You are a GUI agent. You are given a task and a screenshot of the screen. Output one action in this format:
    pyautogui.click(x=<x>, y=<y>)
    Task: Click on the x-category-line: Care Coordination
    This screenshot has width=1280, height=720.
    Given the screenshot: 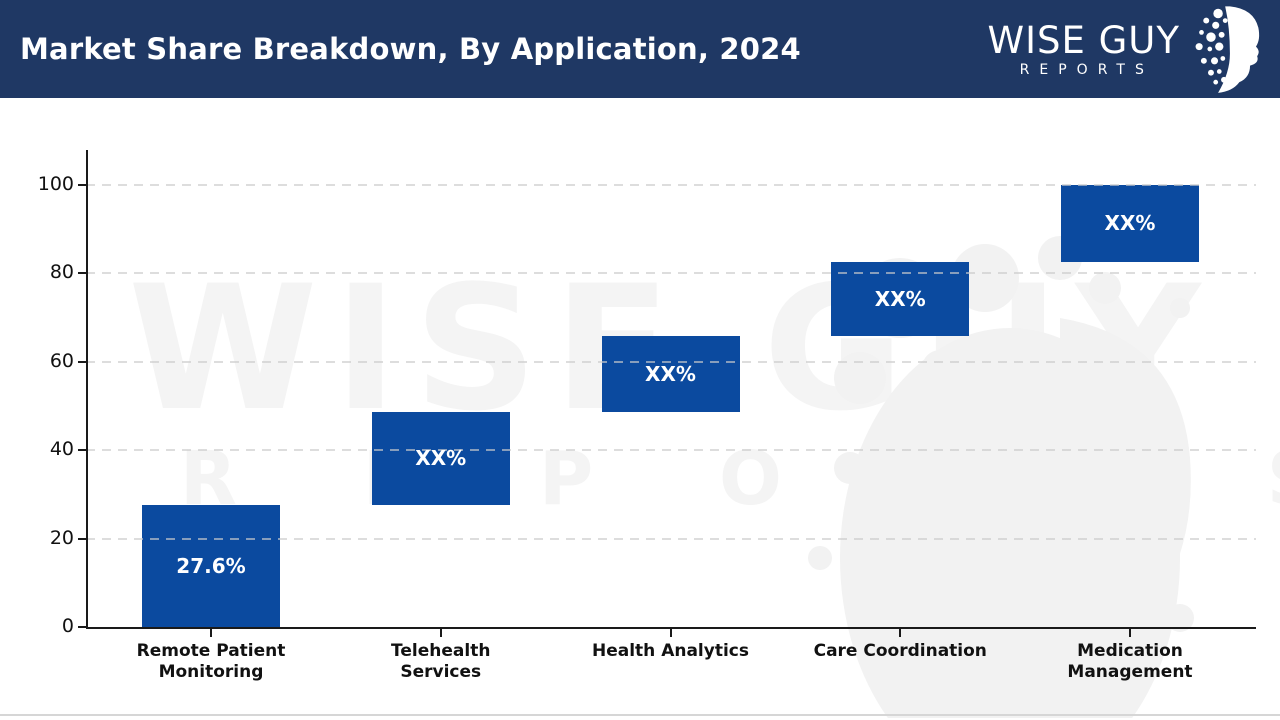 What is the action you would take?
    pyautogui.click(x=900, y=651)
    